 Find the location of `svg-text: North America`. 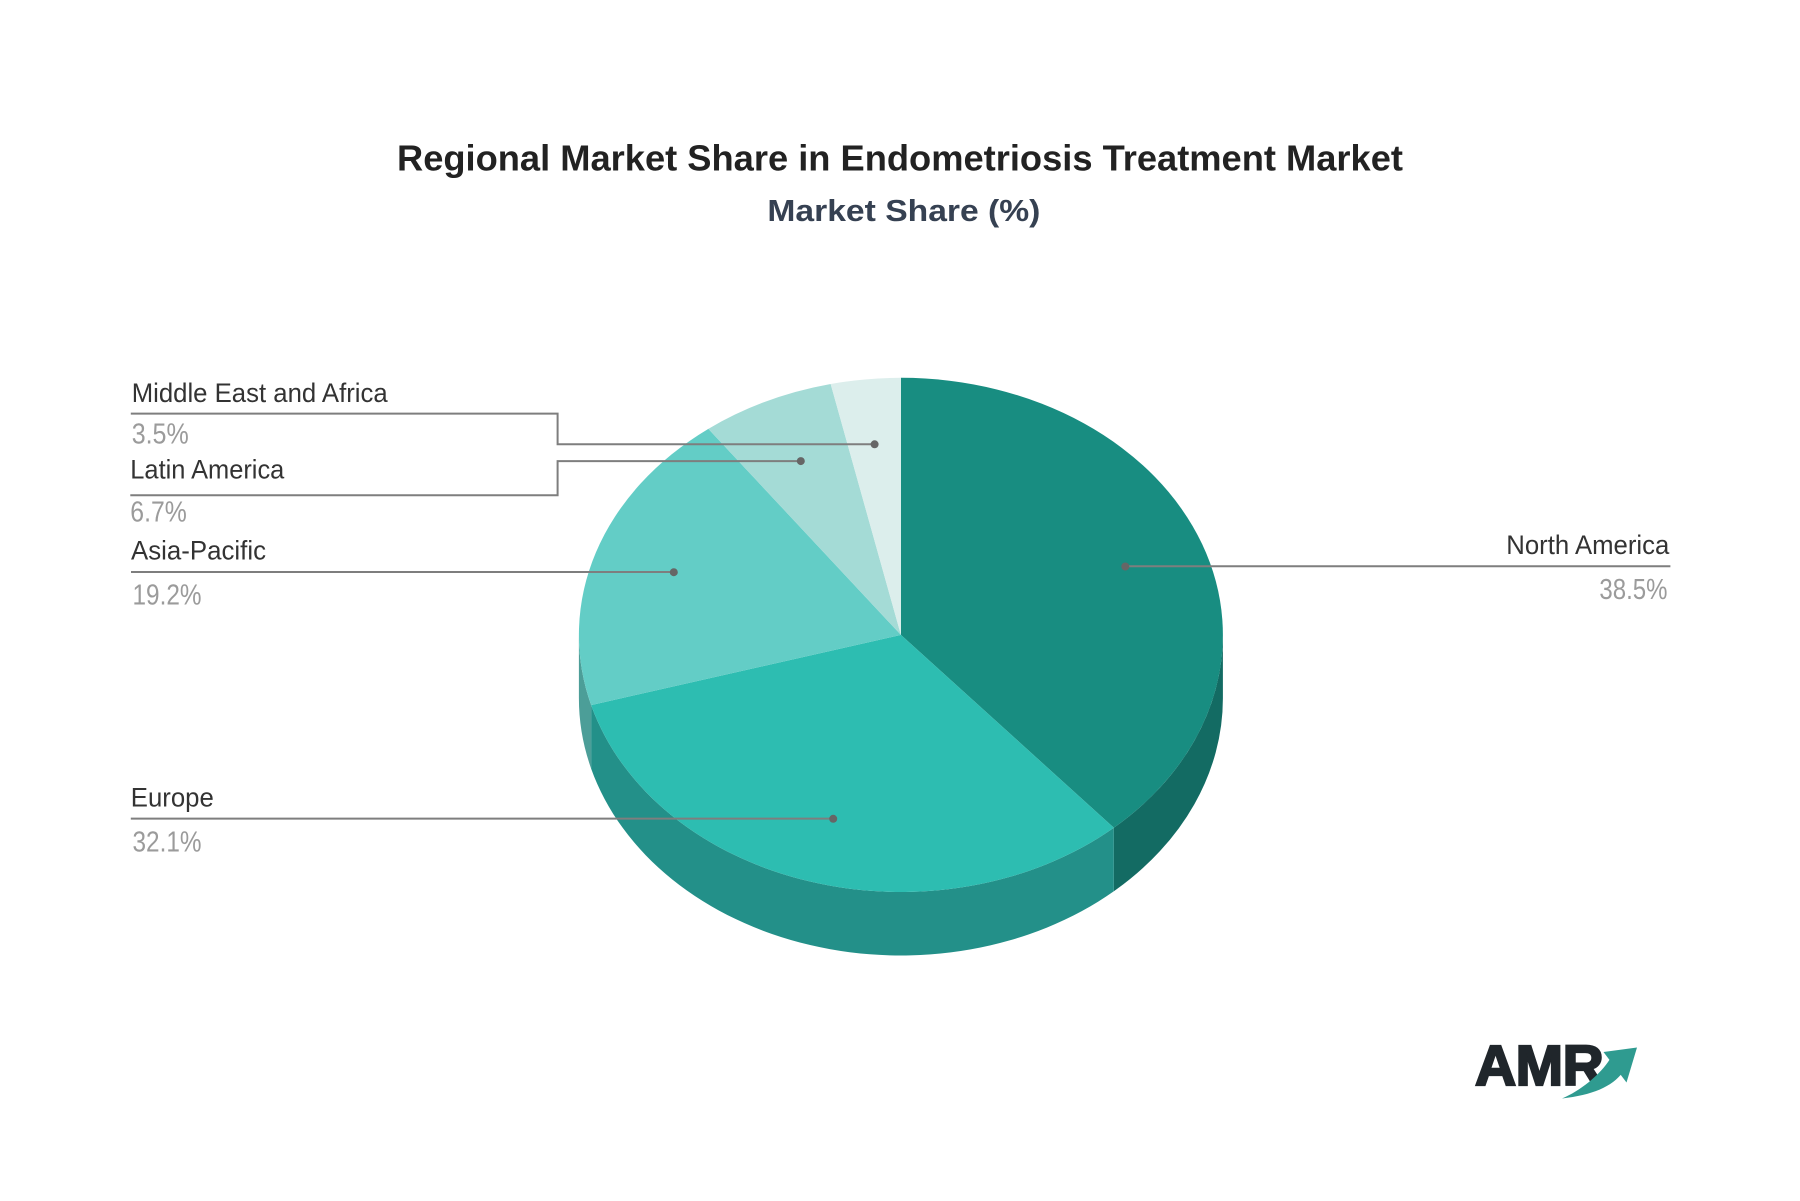

svg-text: North America is located at coordinates (1587, 545).